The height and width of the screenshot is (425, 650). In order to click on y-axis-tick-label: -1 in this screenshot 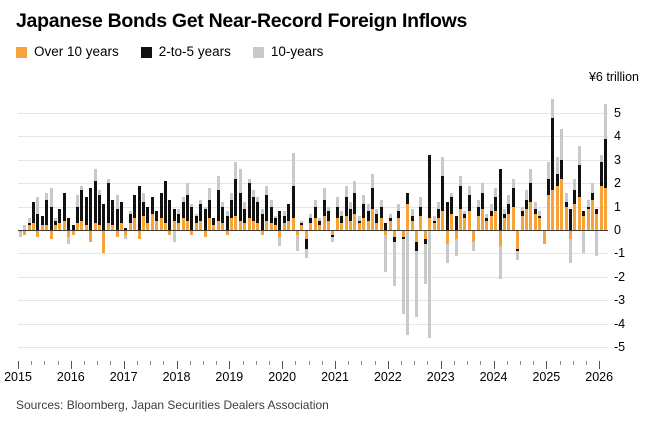, I will do `click(620, 253)`.